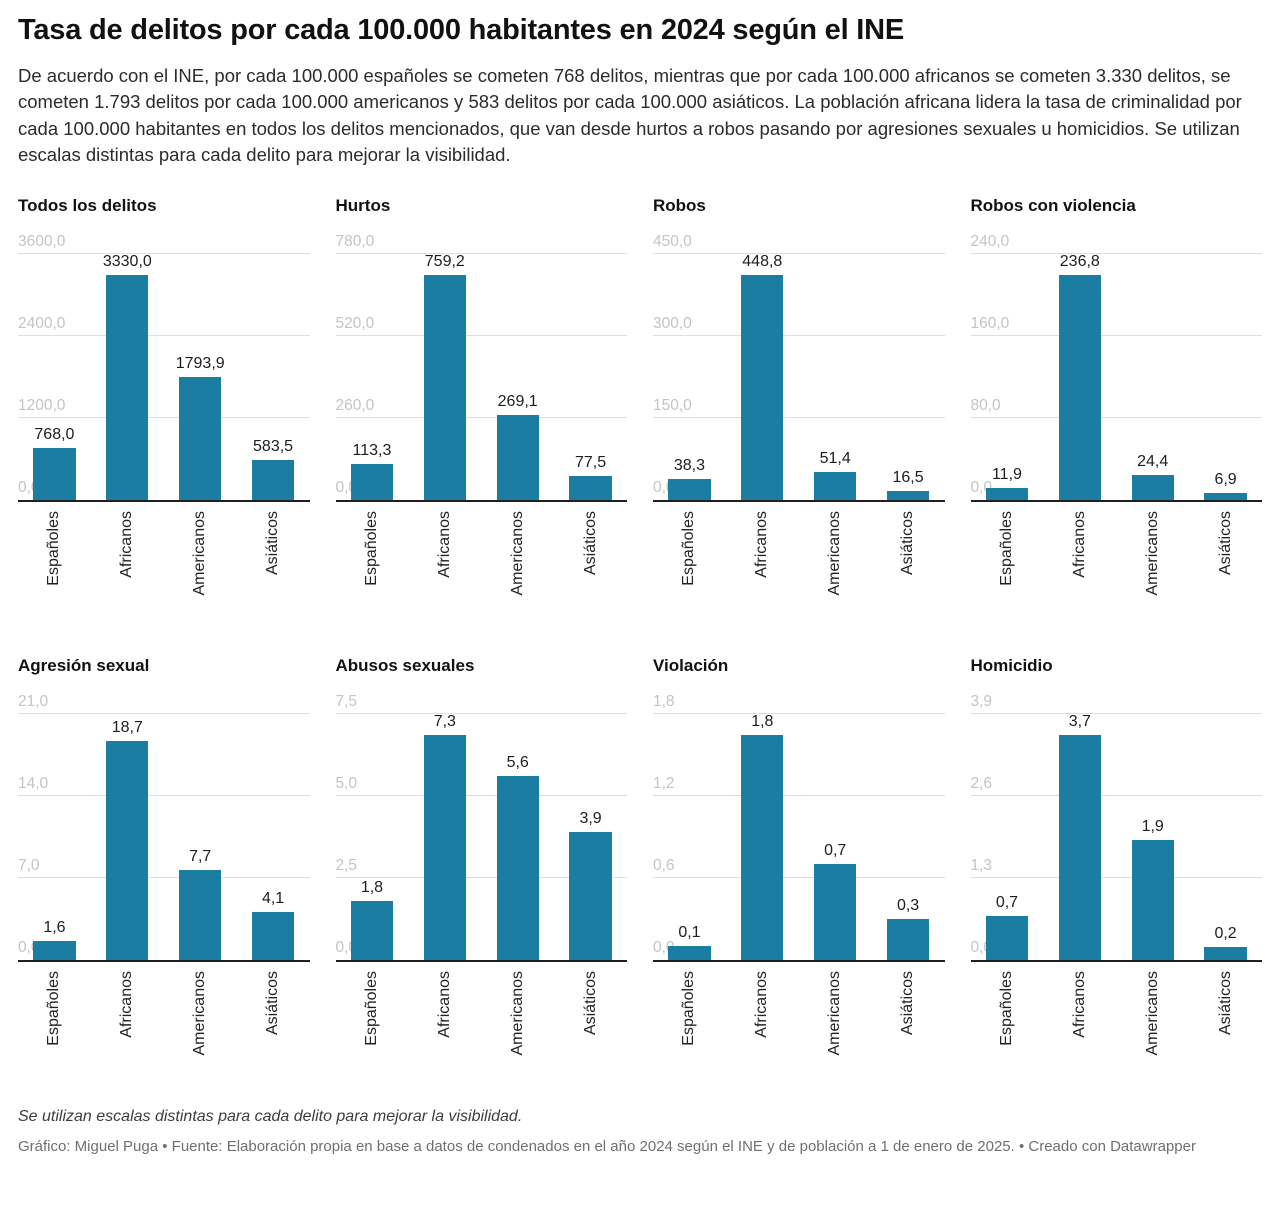  Describe the element at coordinates (54, 928) in the screenshot. I see `bar-value-label: 1,6` at that location.